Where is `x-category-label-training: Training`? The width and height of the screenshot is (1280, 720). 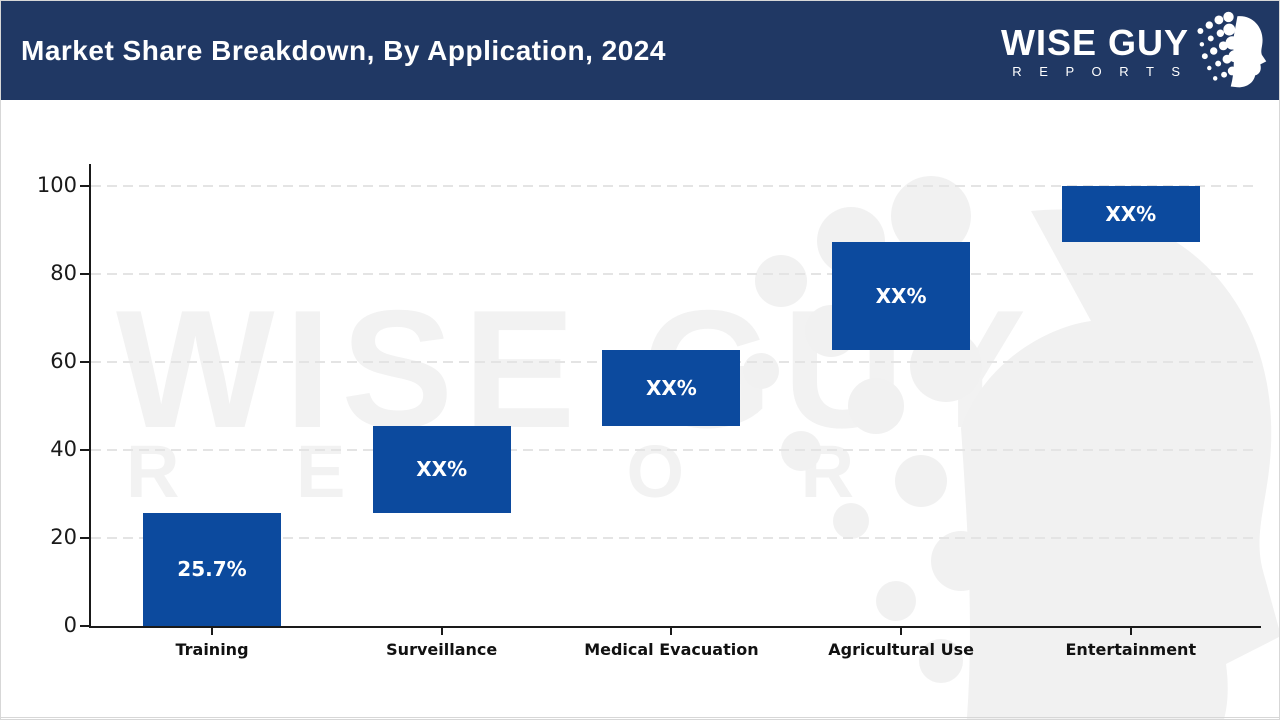 x-category-label-training: Training is located at coordinates (212, 649).